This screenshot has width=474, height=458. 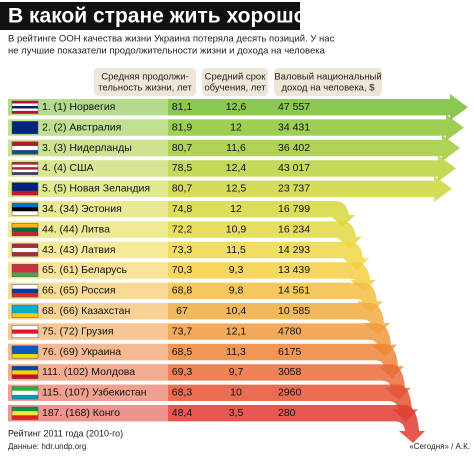 What do you see at coordinates (47, 446) in the screenshot?
I see `footer-source: Данные: hdr.undp.org` at bounding box center [47, 446].